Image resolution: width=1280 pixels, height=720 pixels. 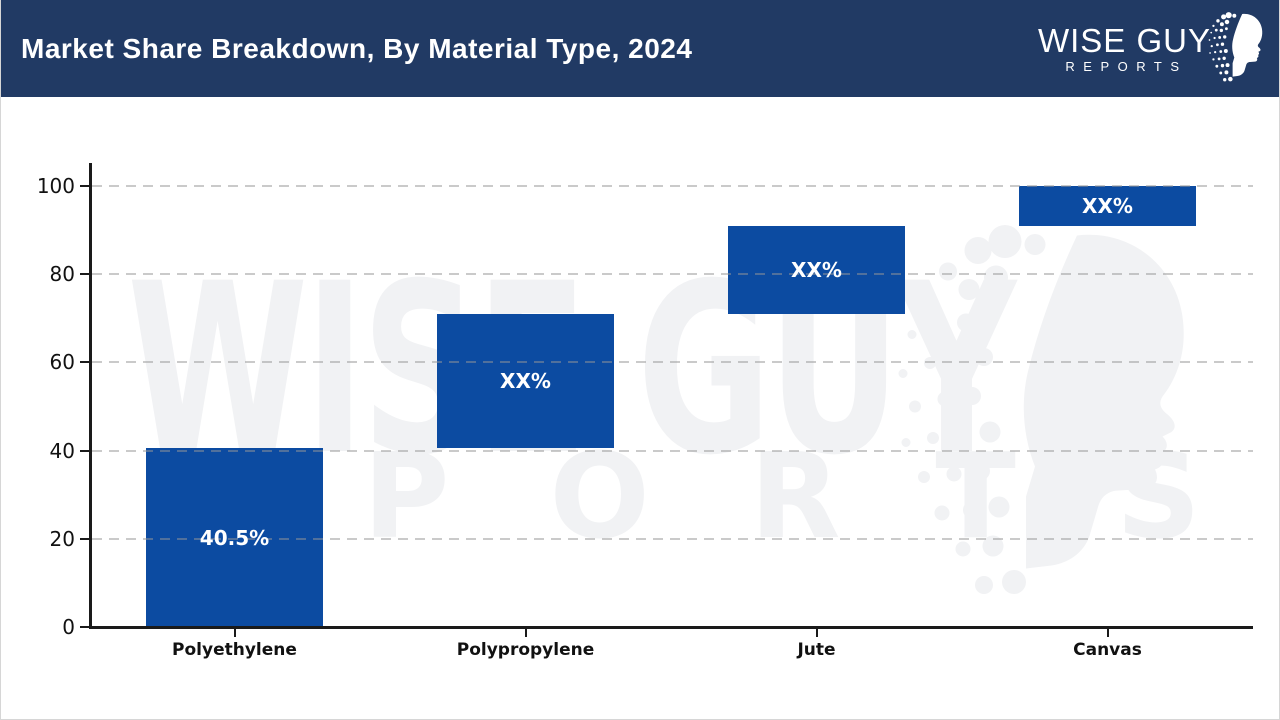 I want to click on y-tick-label: 60, so click(x=62, y=362).